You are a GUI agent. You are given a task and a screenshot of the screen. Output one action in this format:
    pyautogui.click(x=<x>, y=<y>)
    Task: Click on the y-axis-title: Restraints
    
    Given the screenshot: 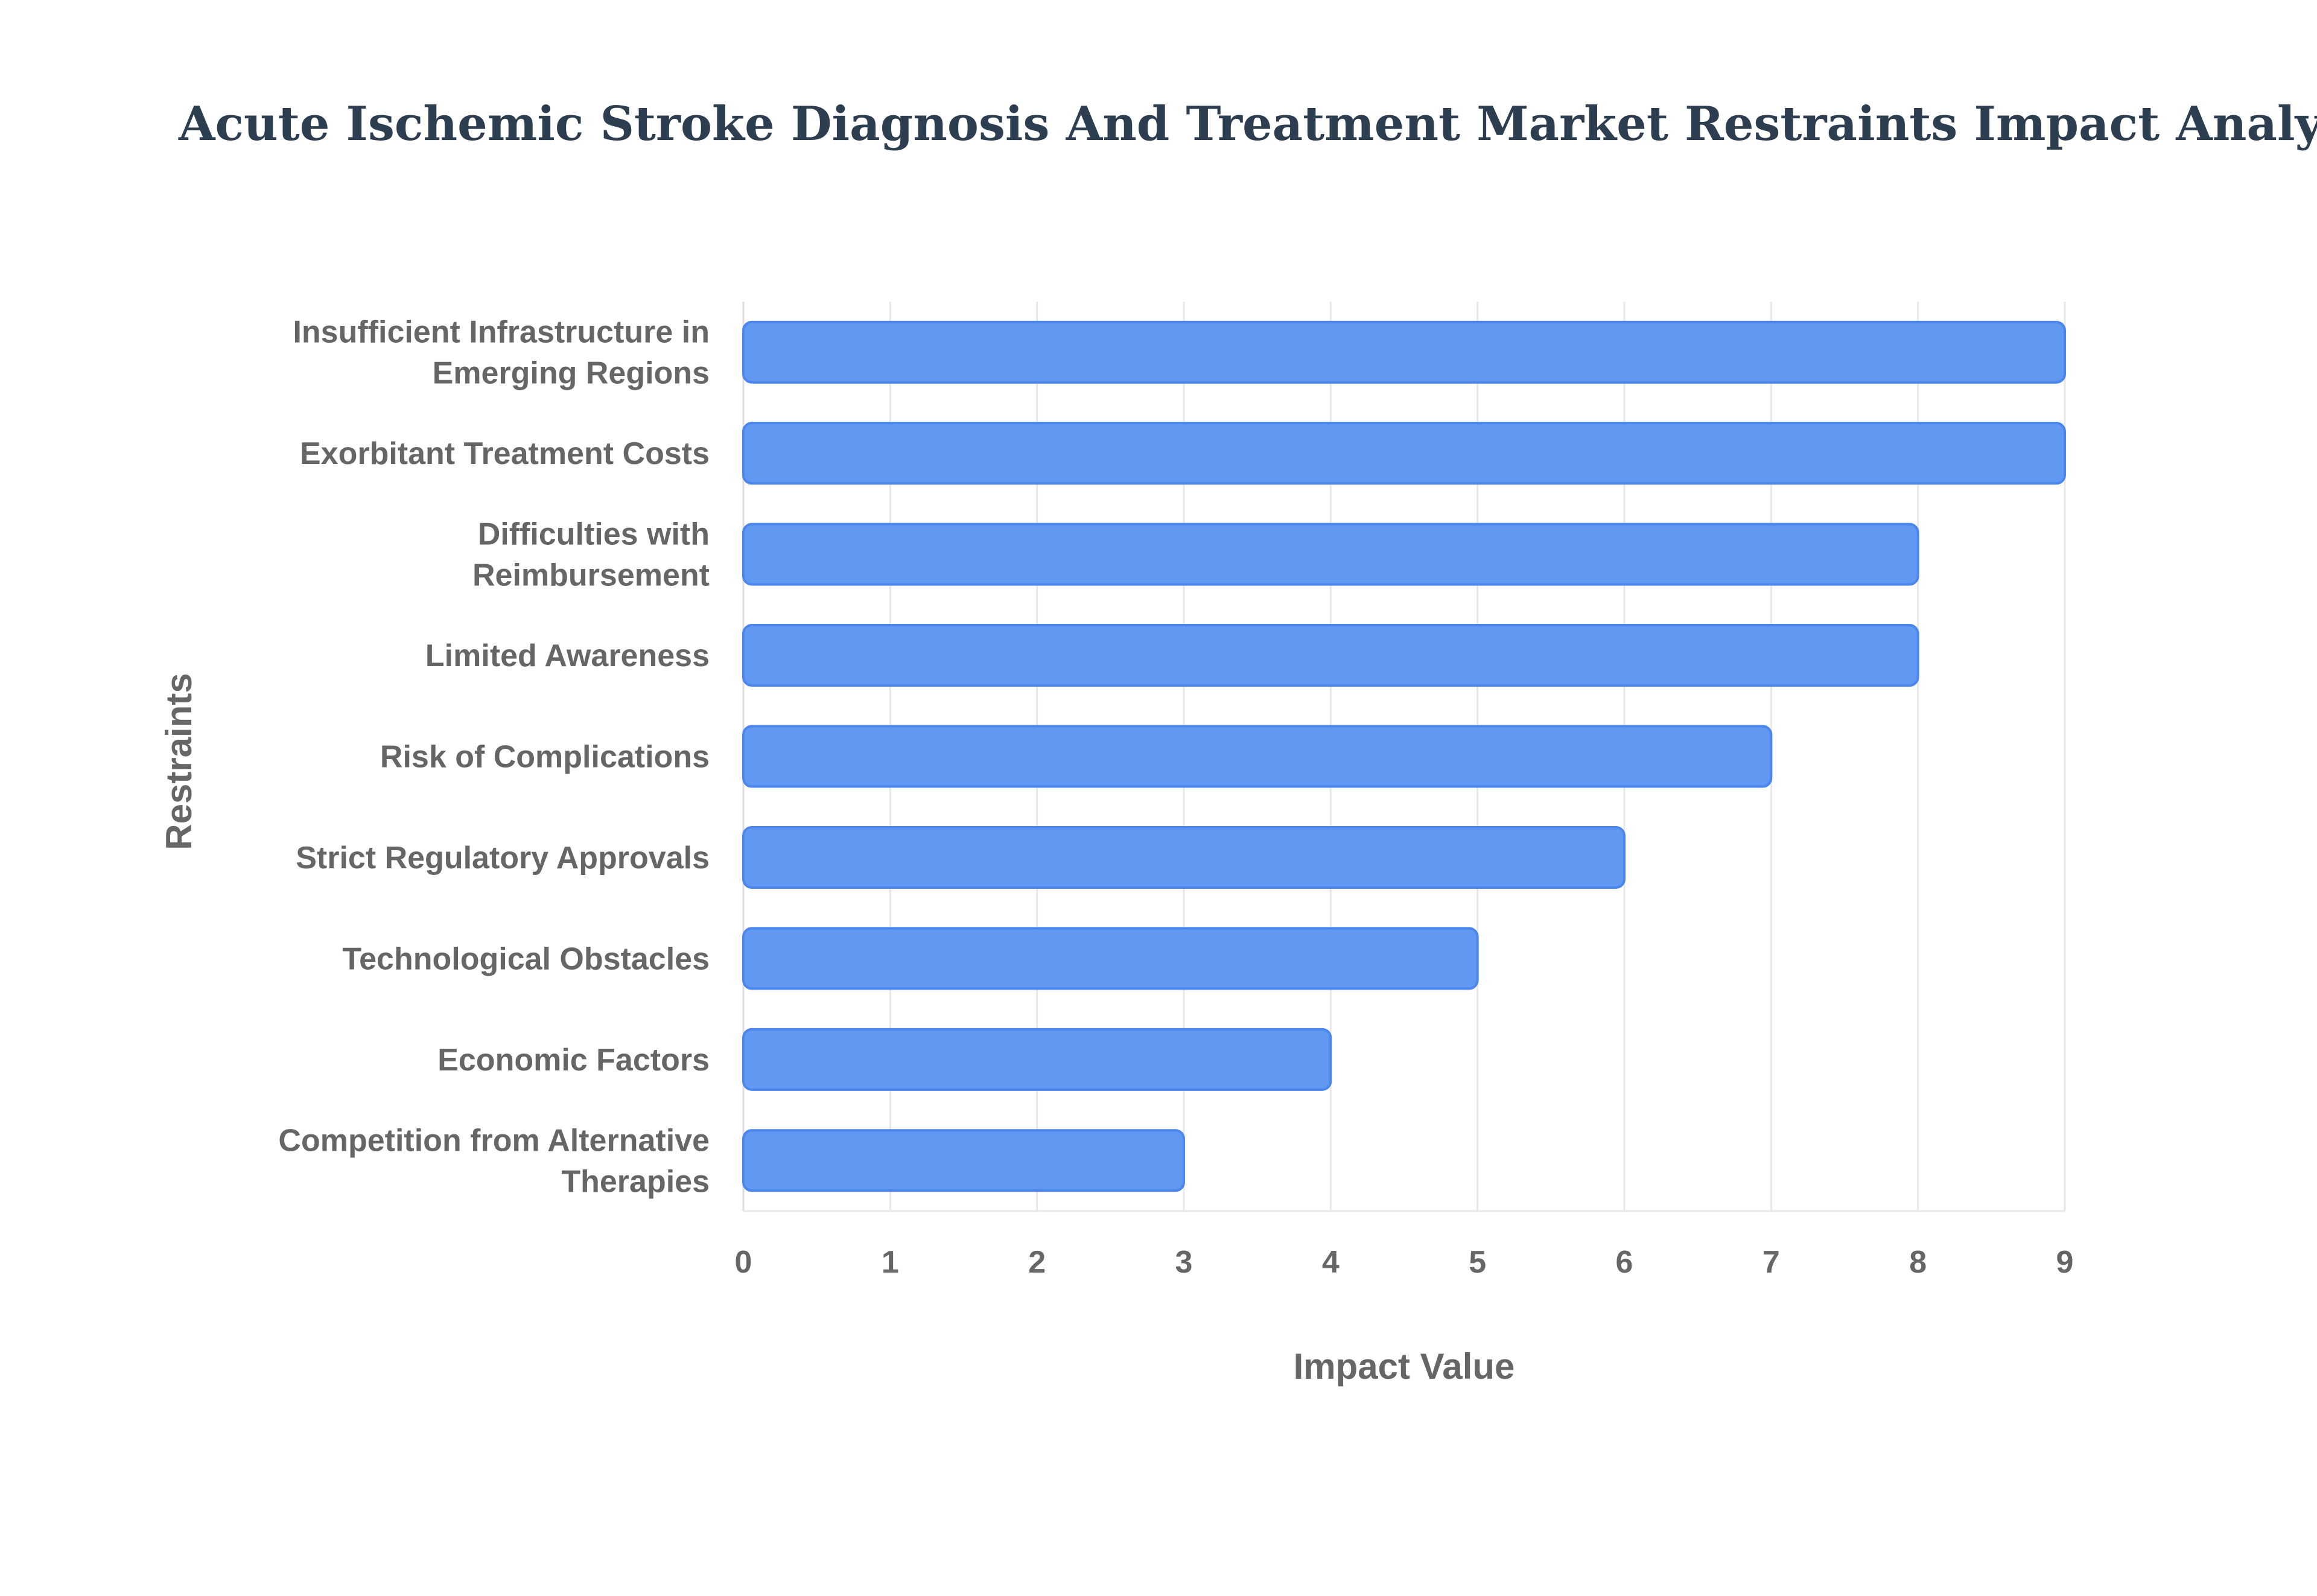 What is the action you would take?
    pyautogui.click(x=179, y=762)
    